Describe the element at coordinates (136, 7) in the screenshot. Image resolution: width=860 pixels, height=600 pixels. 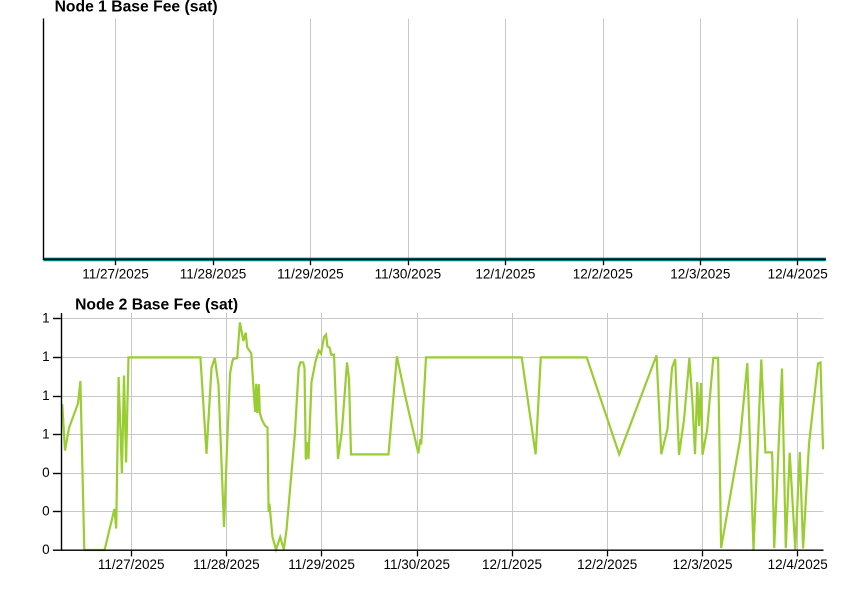
I see `svg-text: Node 1 Base Fee (sat)` at that location.